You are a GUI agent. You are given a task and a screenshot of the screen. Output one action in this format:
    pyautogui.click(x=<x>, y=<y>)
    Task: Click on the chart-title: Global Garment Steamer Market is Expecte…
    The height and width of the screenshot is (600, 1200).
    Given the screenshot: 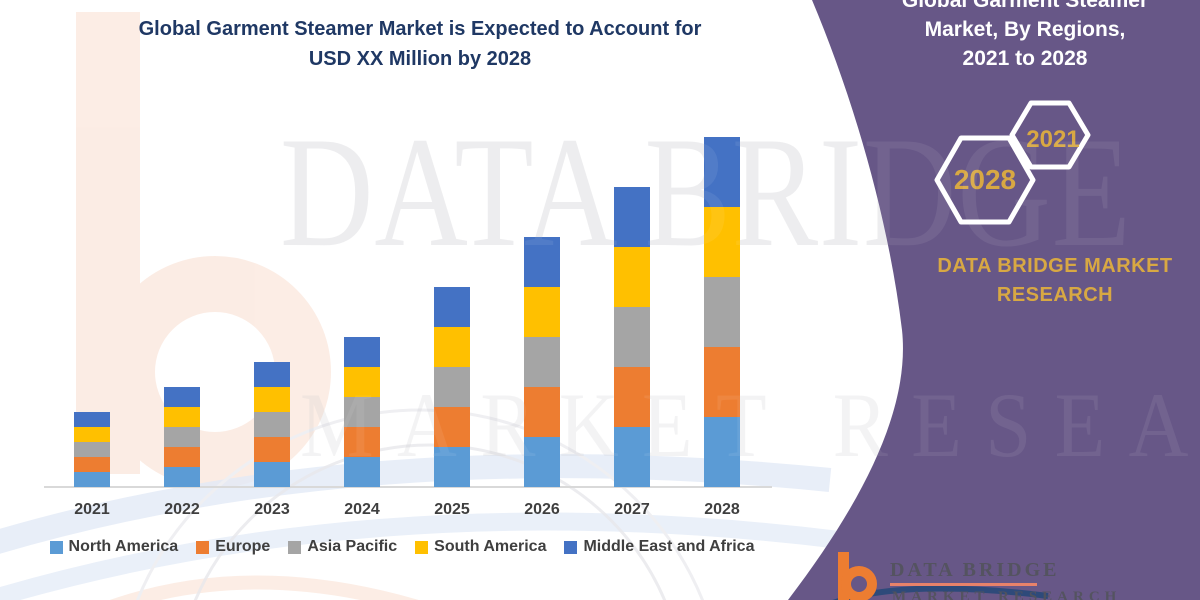 What is the action you would take?
    pyautogui.click(x=420, y=44)
    